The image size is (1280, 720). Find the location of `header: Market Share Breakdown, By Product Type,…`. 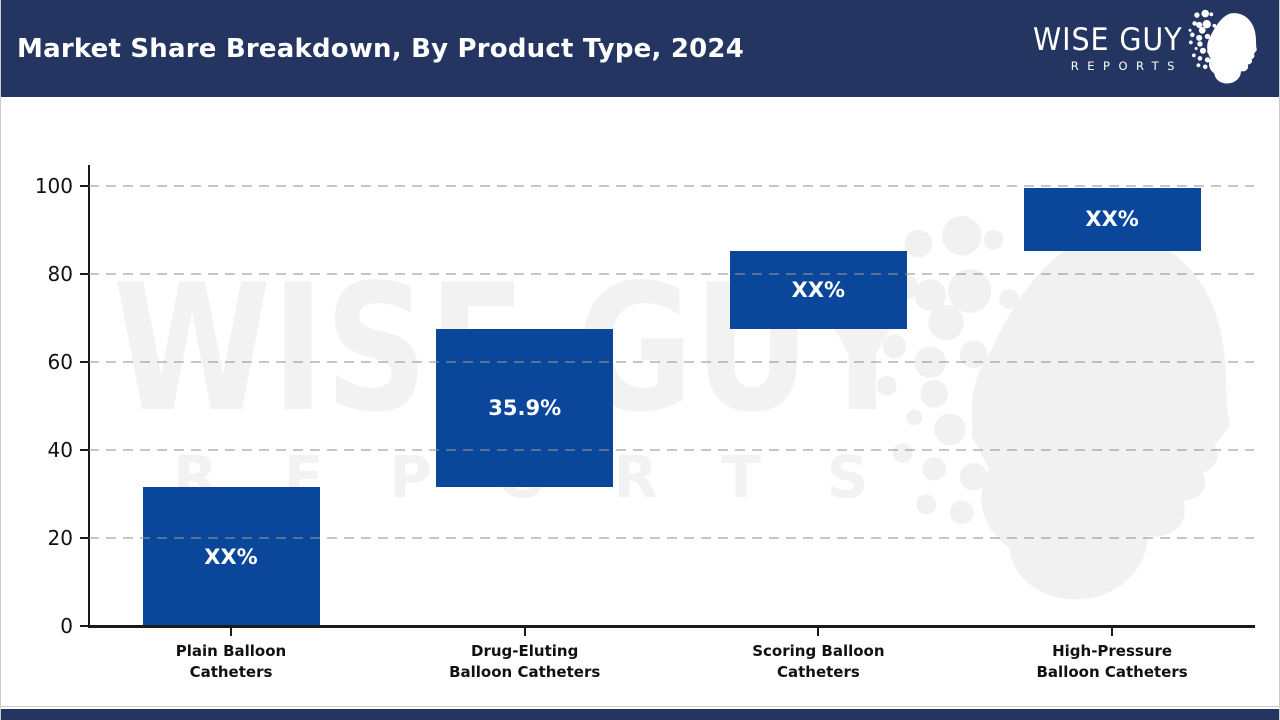

header: Market Share Breakdown, By Product Type,… is located at coordinates (640, 48).